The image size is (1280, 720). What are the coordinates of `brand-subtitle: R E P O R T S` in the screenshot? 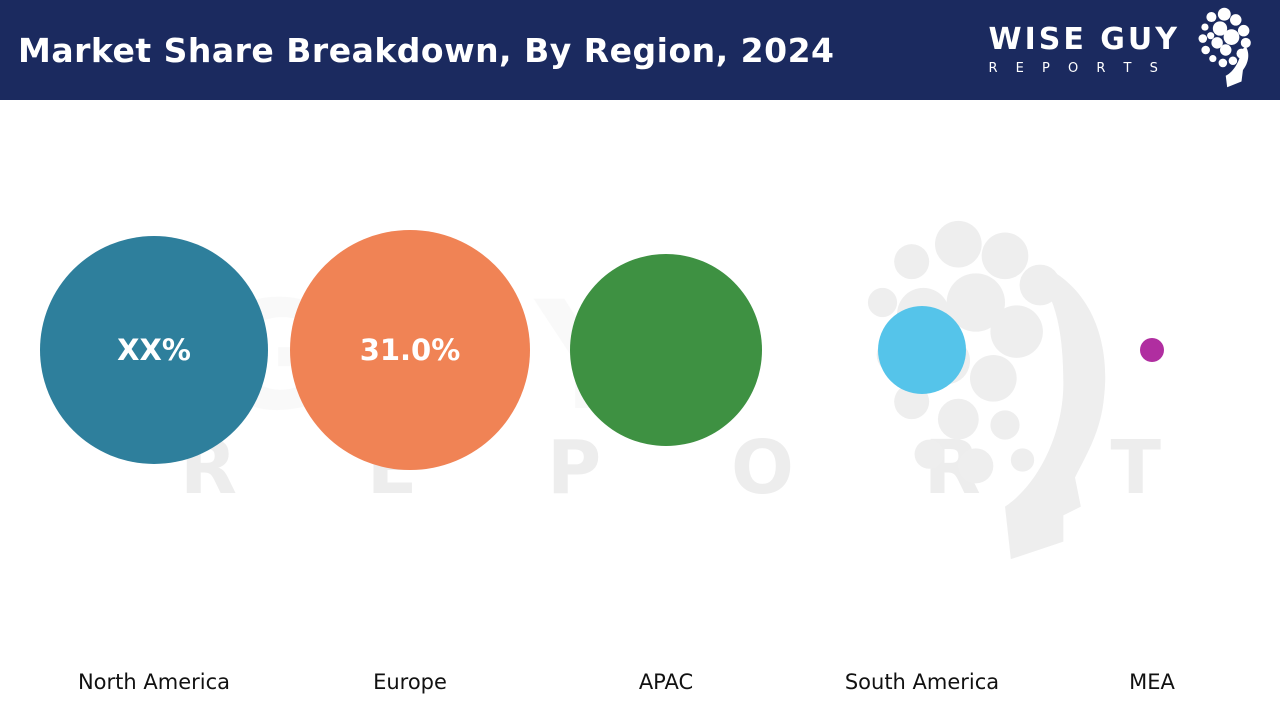 It's located at (1076, 68).